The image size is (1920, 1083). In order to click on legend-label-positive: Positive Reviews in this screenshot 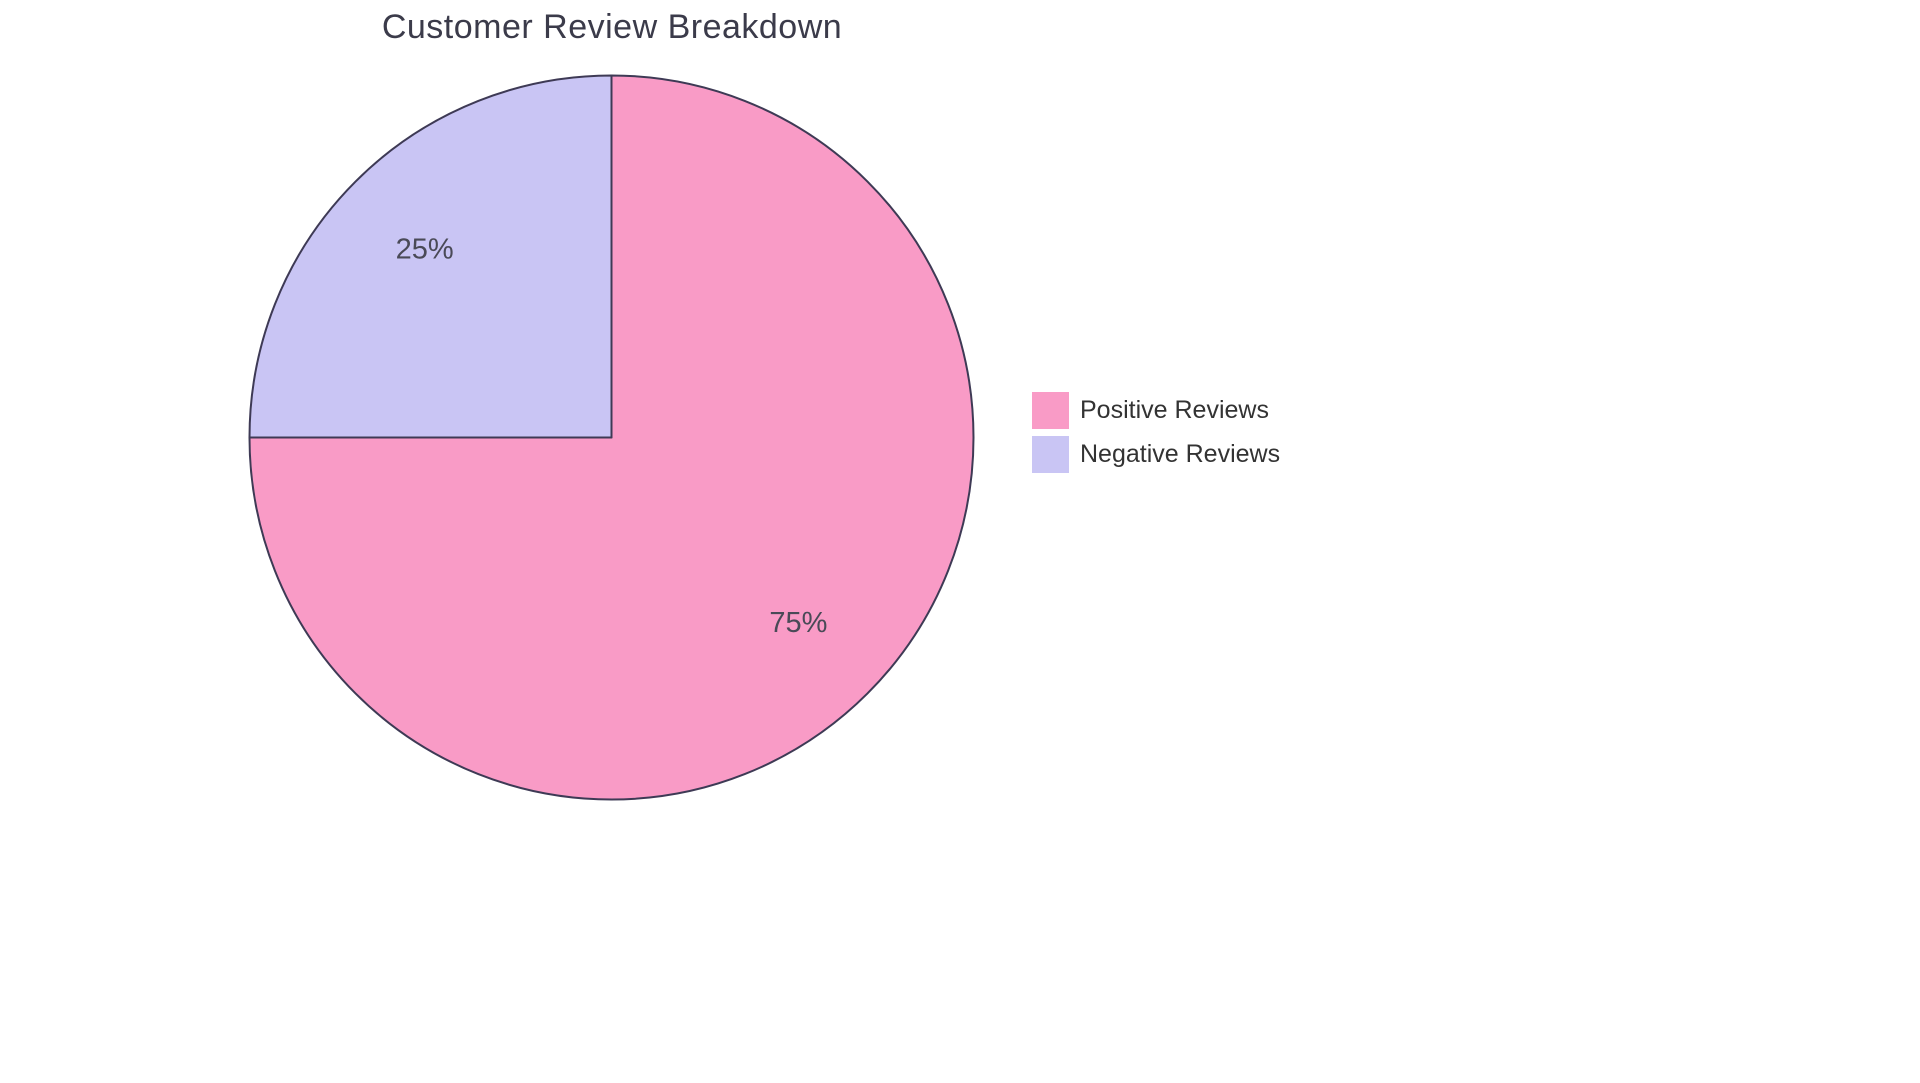, I will do `click(1174, 410)`.